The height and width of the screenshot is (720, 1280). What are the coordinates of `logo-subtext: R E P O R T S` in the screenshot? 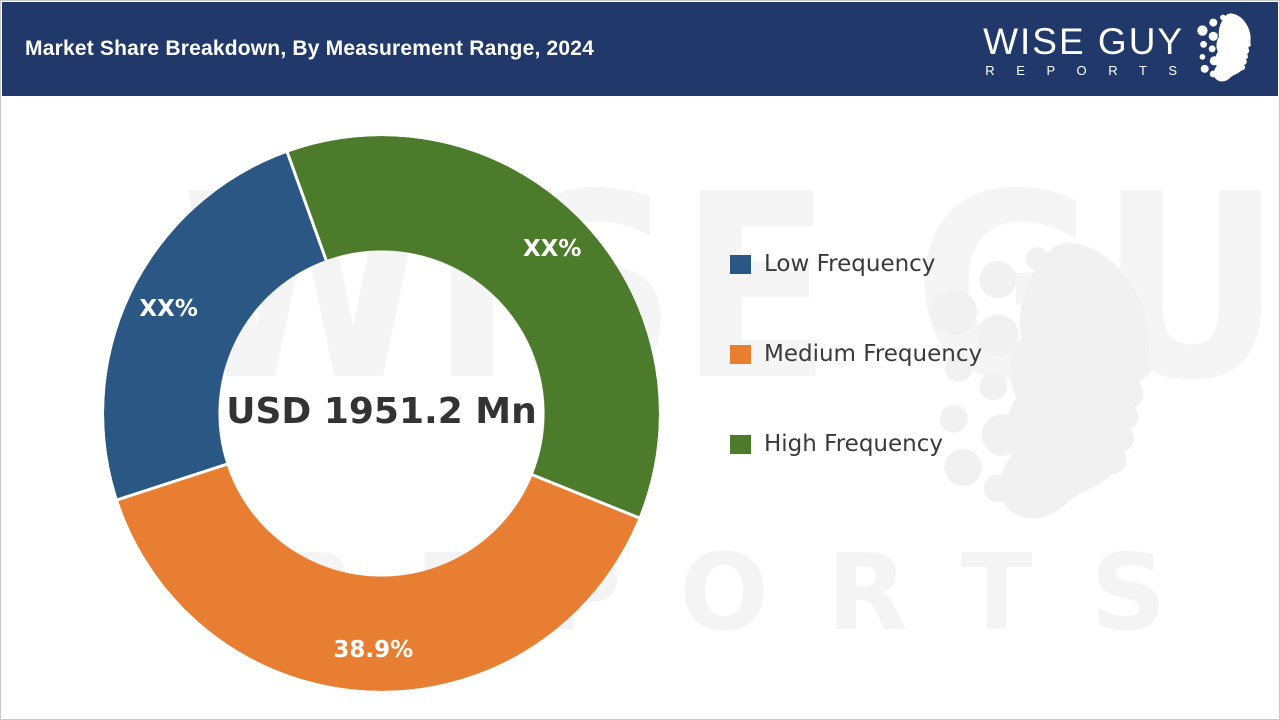 It's located at (1085, 70).